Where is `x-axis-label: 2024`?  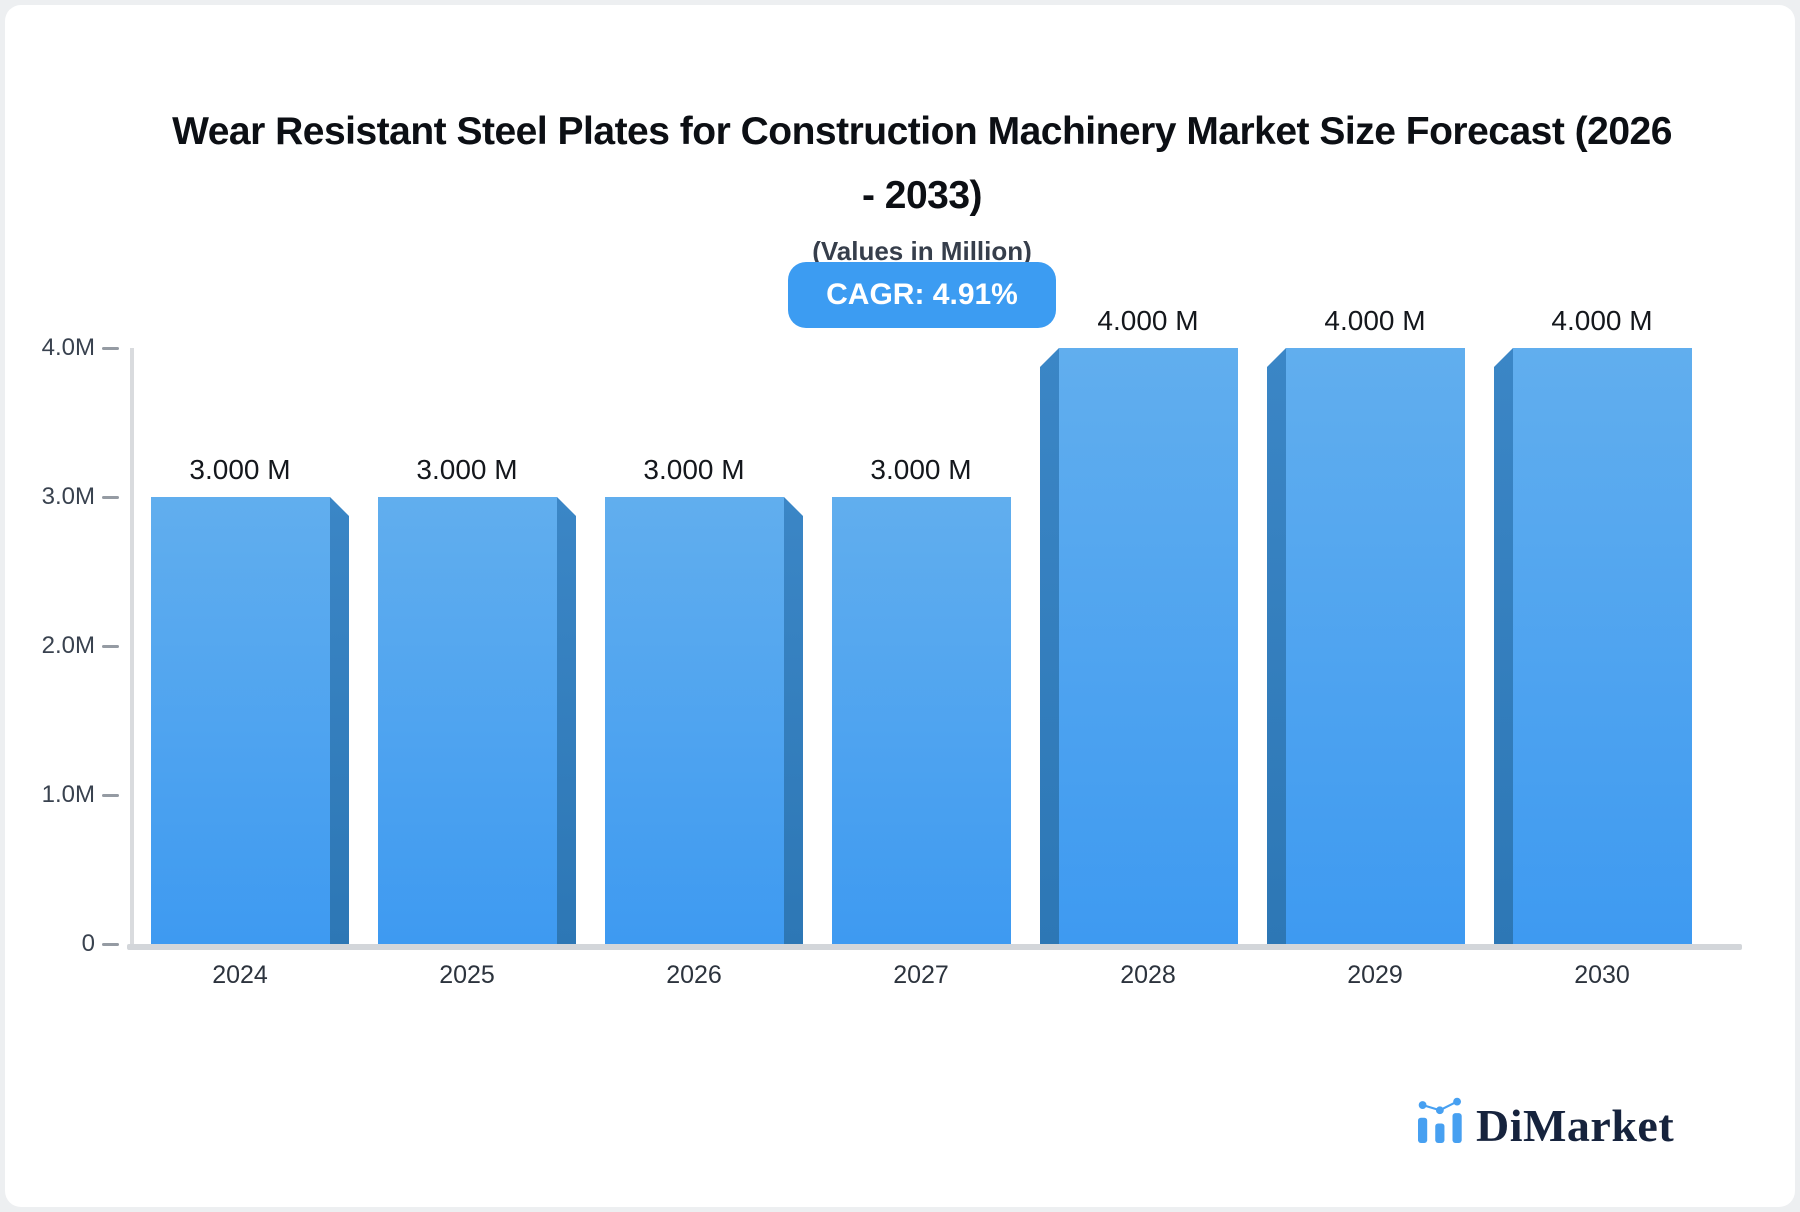 x-axis-label: 2024 is located at coordinates (240, 975).